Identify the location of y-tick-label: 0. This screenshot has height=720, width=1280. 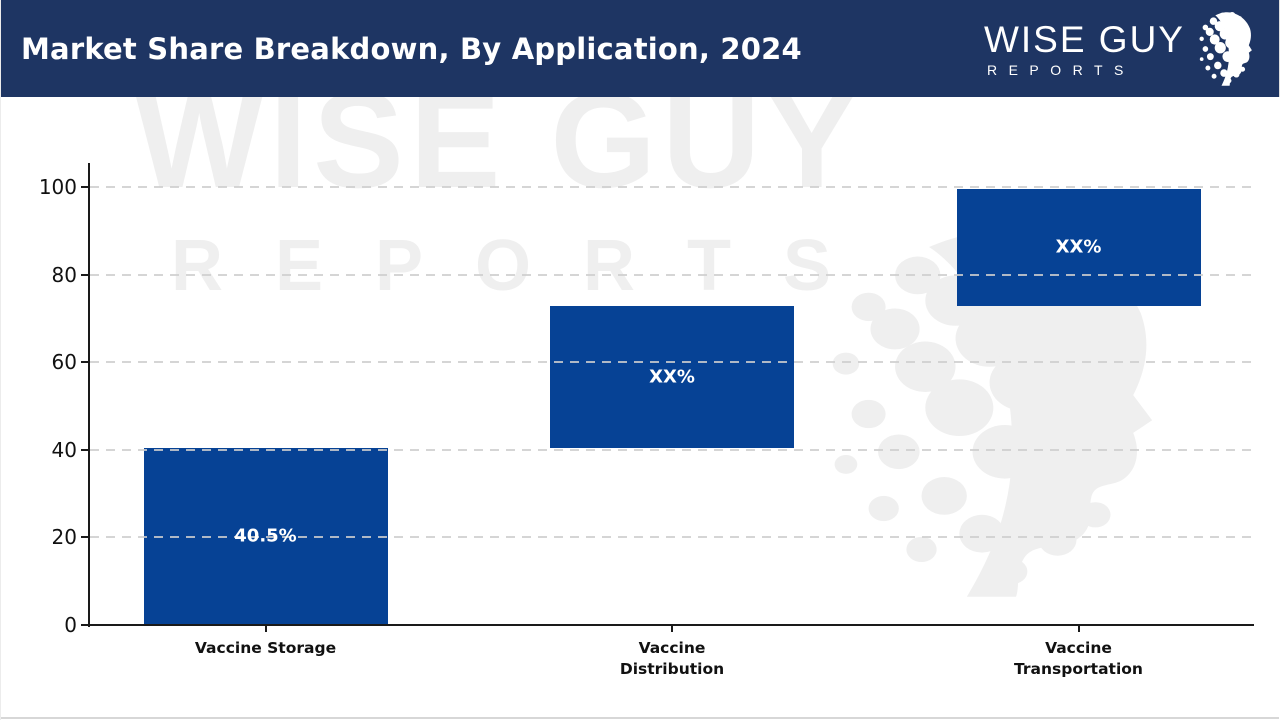
(70, 625).